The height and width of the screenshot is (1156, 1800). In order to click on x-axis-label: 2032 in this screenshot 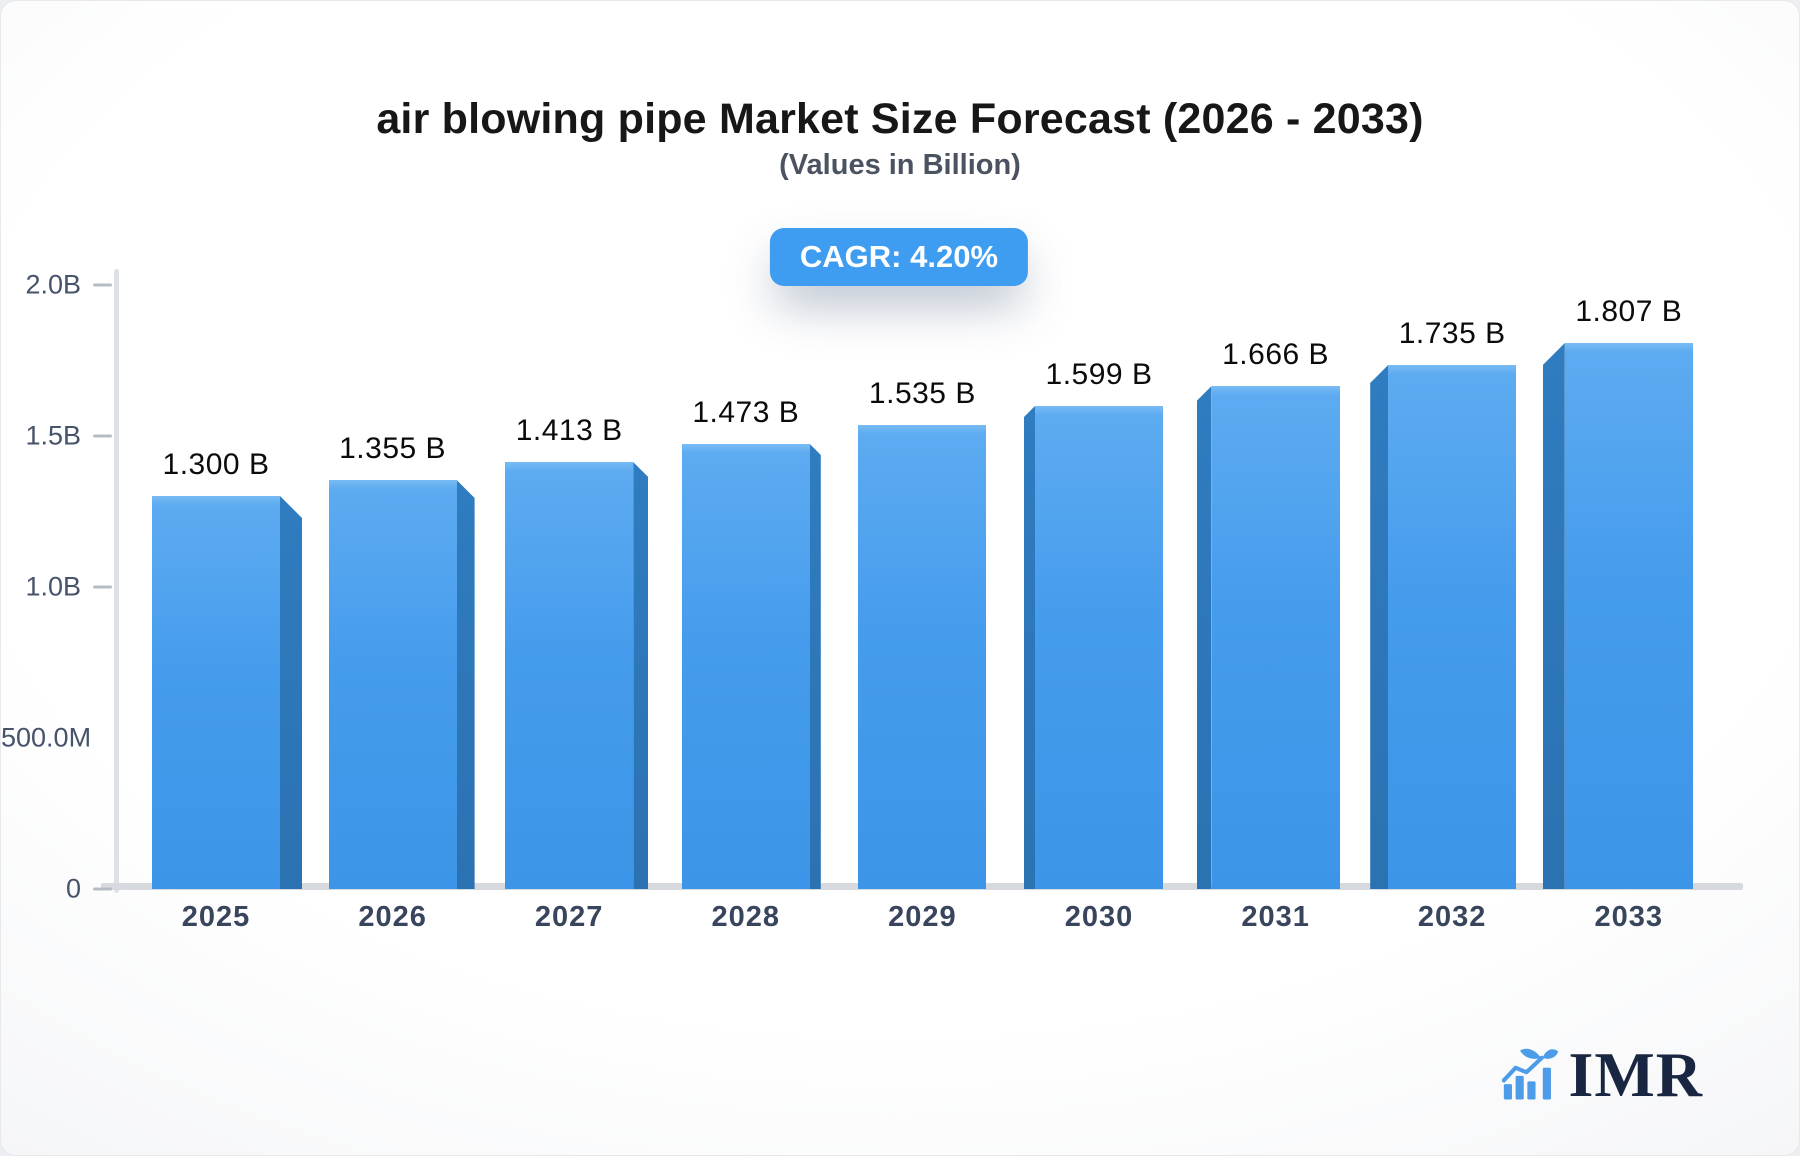, I will do `click(1452, 917)`.